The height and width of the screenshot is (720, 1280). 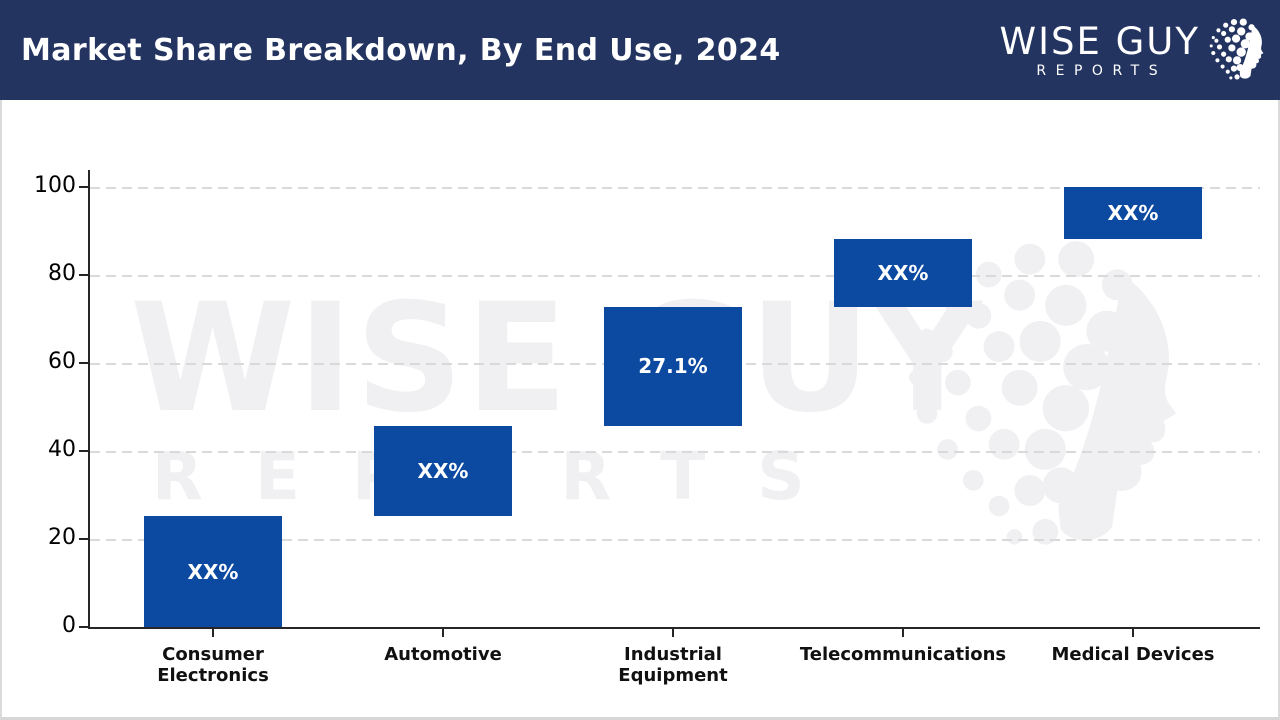 I want to click on bar-telecommunications: XX%, so click(x=903, y=272).